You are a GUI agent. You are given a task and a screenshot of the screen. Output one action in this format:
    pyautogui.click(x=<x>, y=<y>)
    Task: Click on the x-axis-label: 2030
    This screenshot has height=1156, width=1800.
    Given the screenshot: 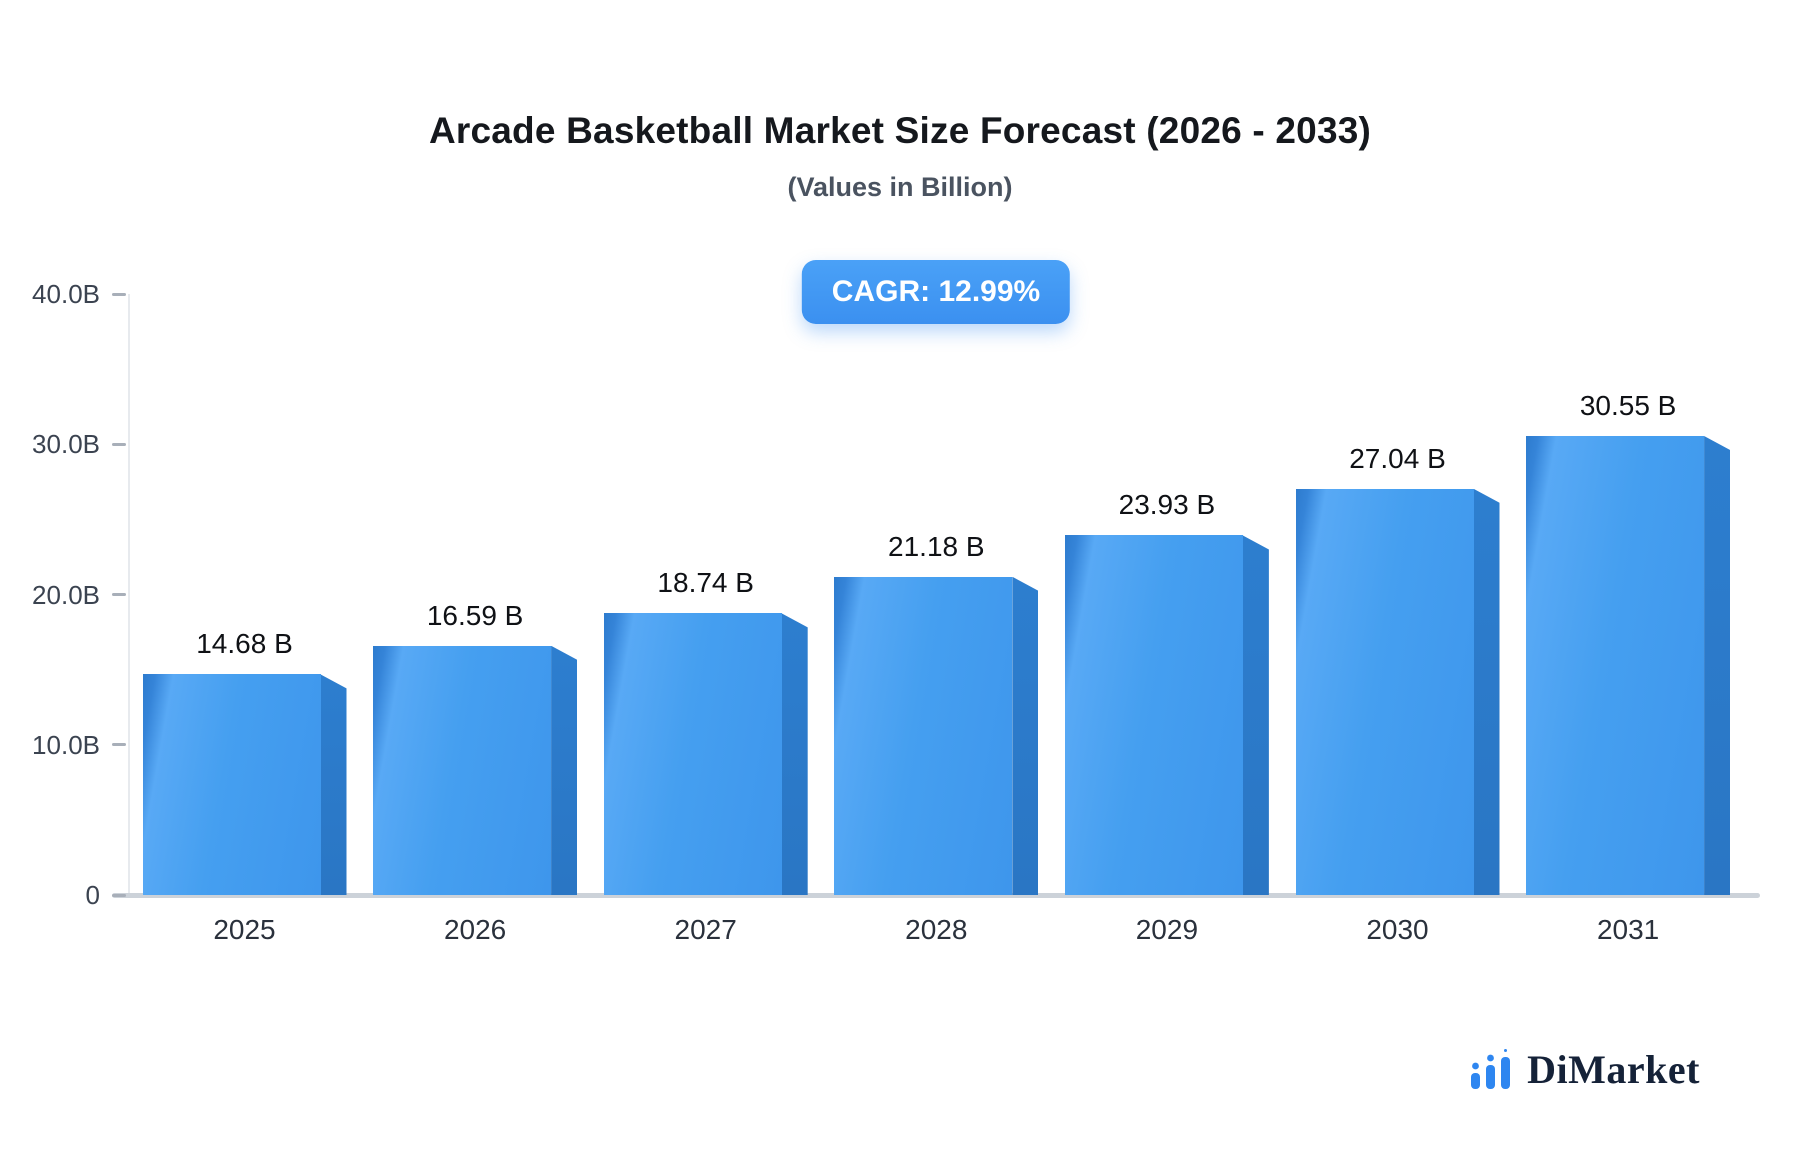 What is the action you would take?
    pyautogui.click(x=1397, y=929)
    